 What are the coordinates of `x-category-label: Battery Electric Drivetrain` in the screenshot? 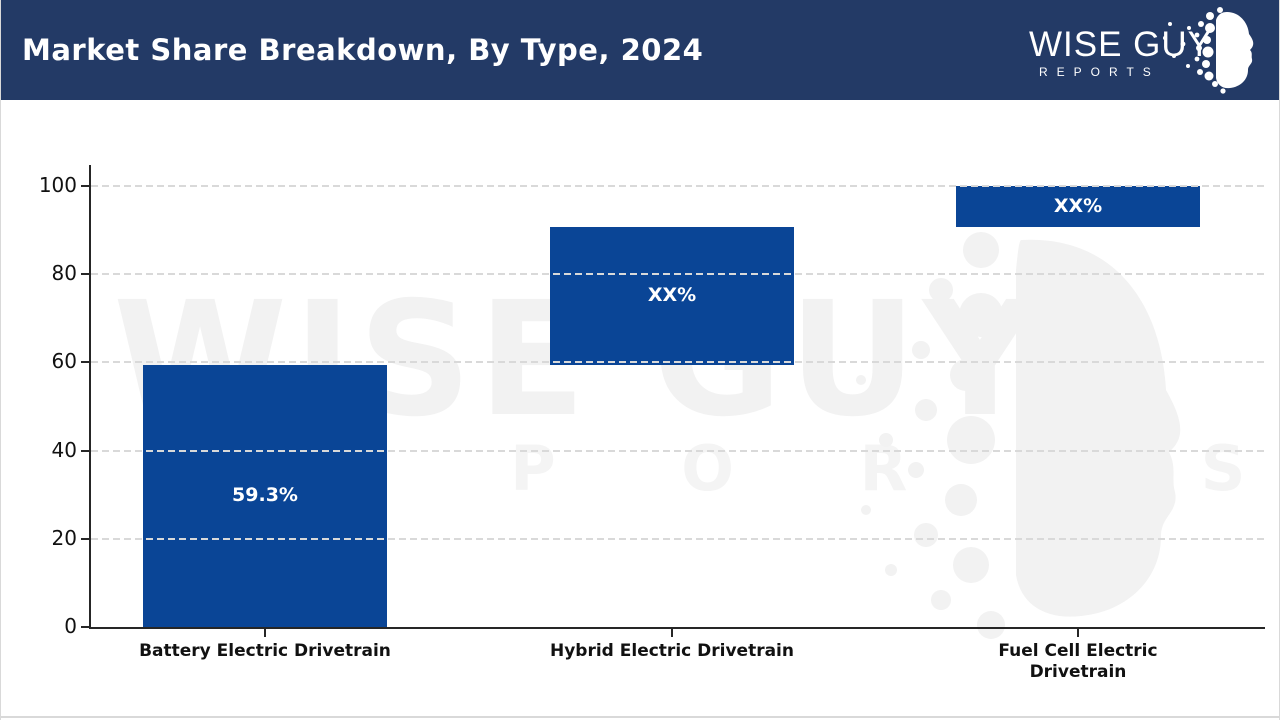 It's located at (265, 651).